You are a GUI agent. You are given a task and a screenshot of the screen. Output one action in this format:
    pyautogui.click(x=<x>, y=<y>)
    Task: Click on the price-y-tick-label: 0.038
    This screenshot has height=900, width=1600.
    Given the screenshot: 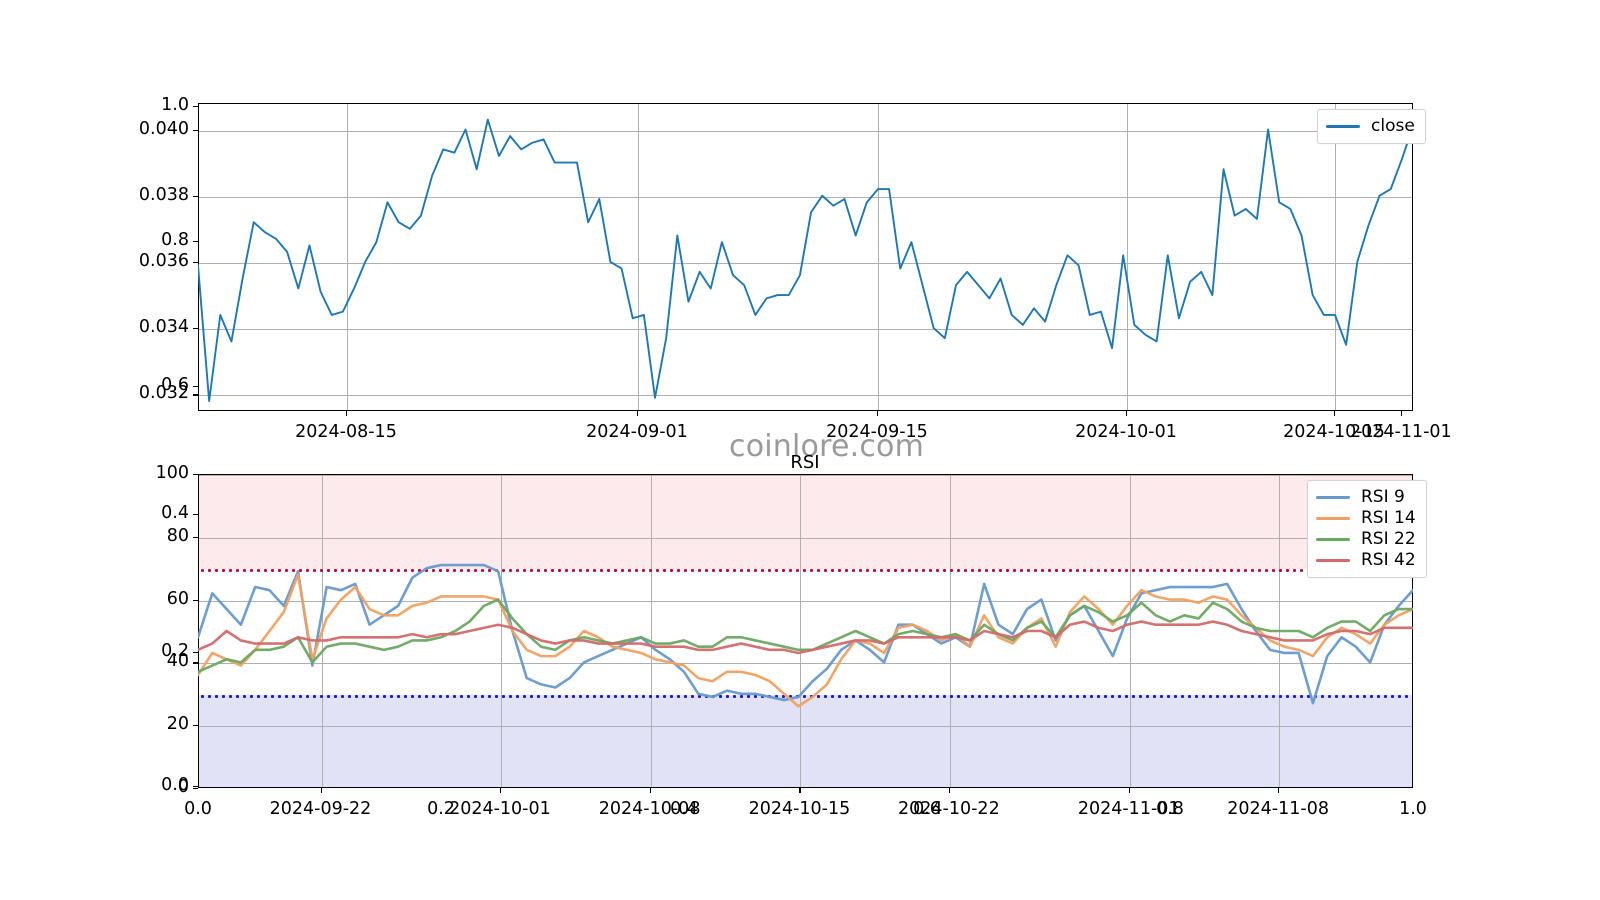 What is the action you would take?
    pyautogui.click(x=163, y=194)
    